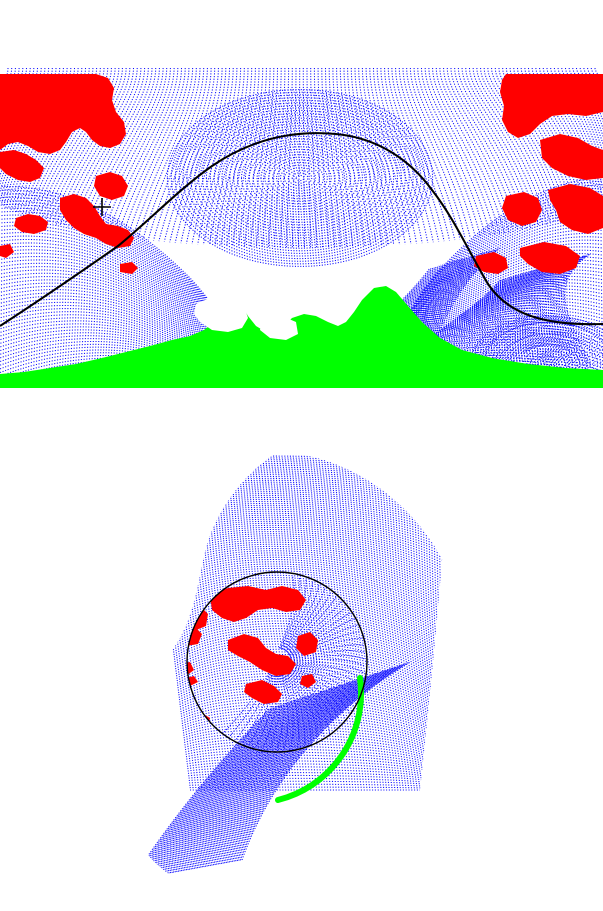 Image resolution: width=603 pixels, height=911 pixels. Describe the element at coordinates (307, 644) in the screenshot. I see `red-globe-east` at that location.